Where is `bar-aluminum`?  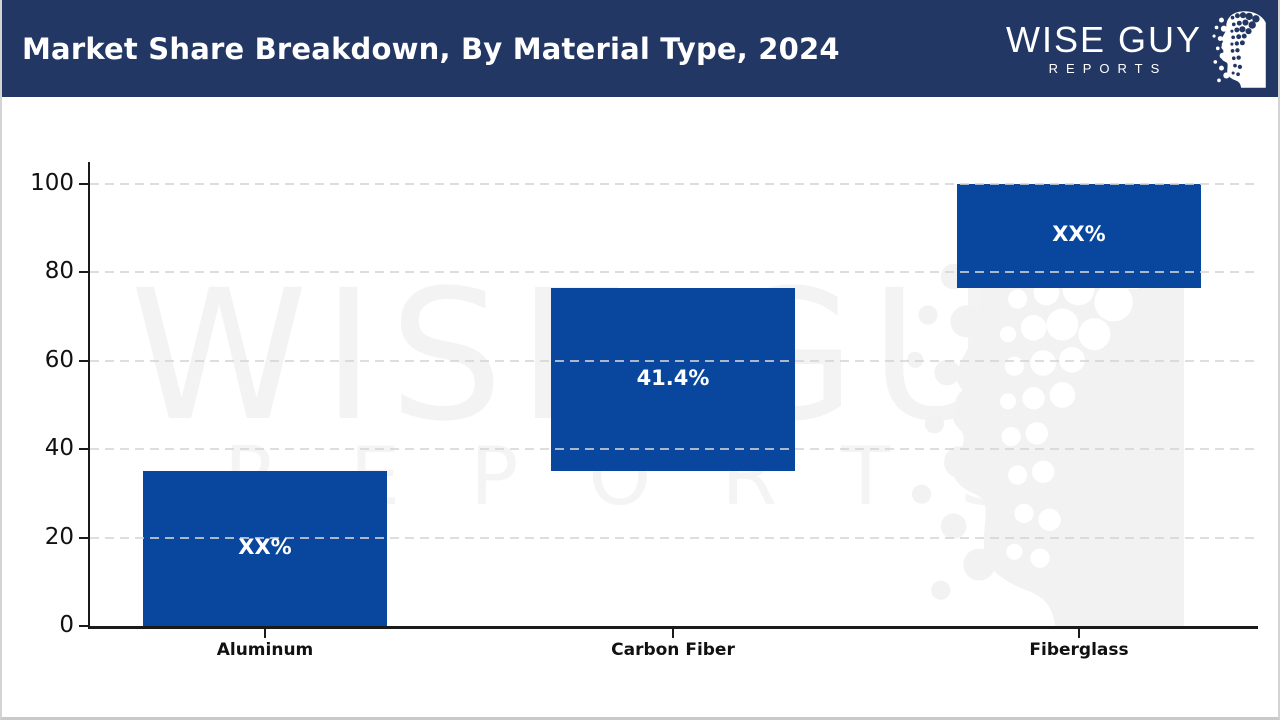
bar-aluminum is located at coordinates (265, 548).